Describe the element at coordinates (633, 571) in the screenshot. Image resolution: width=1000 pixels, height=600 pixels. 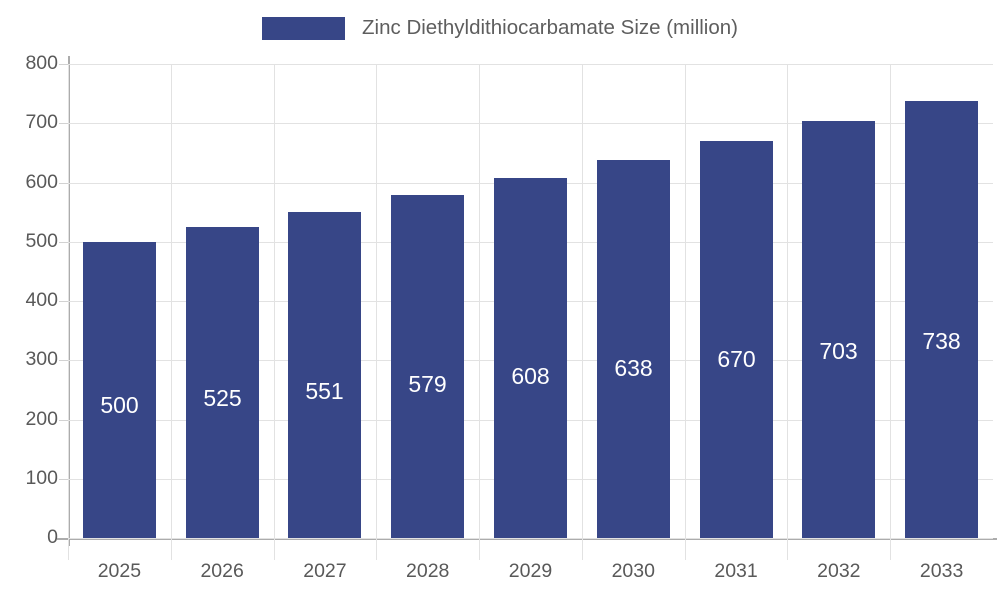
I see `x-tick-label: 2030` at that location.